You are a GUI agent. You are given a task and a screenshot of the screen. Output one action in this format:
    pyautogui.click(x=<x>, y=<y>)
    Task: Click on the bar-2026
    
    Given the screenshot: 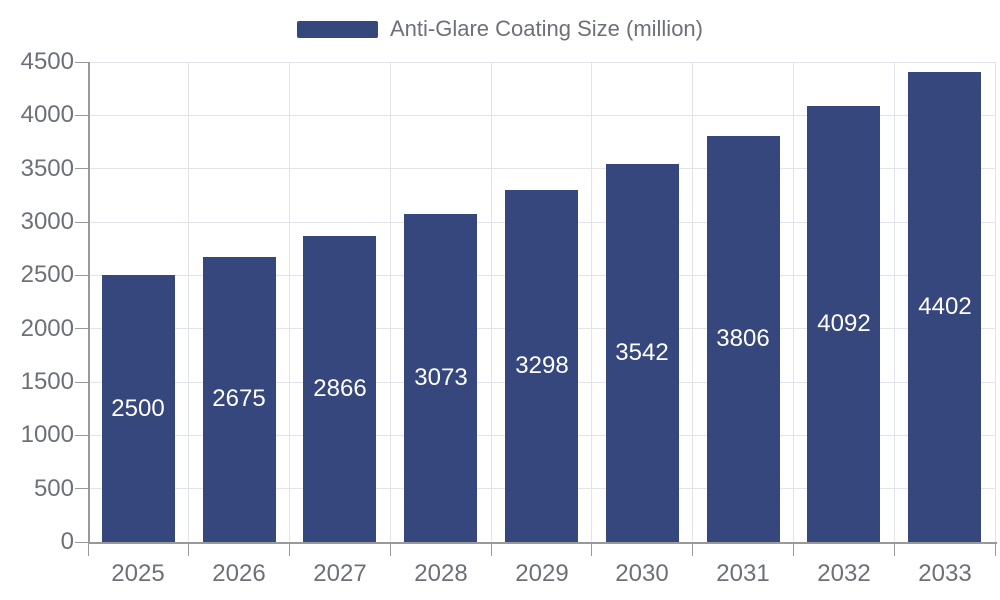 What is the action you would take?
    pyautogui.click(x=239, y=399)
    